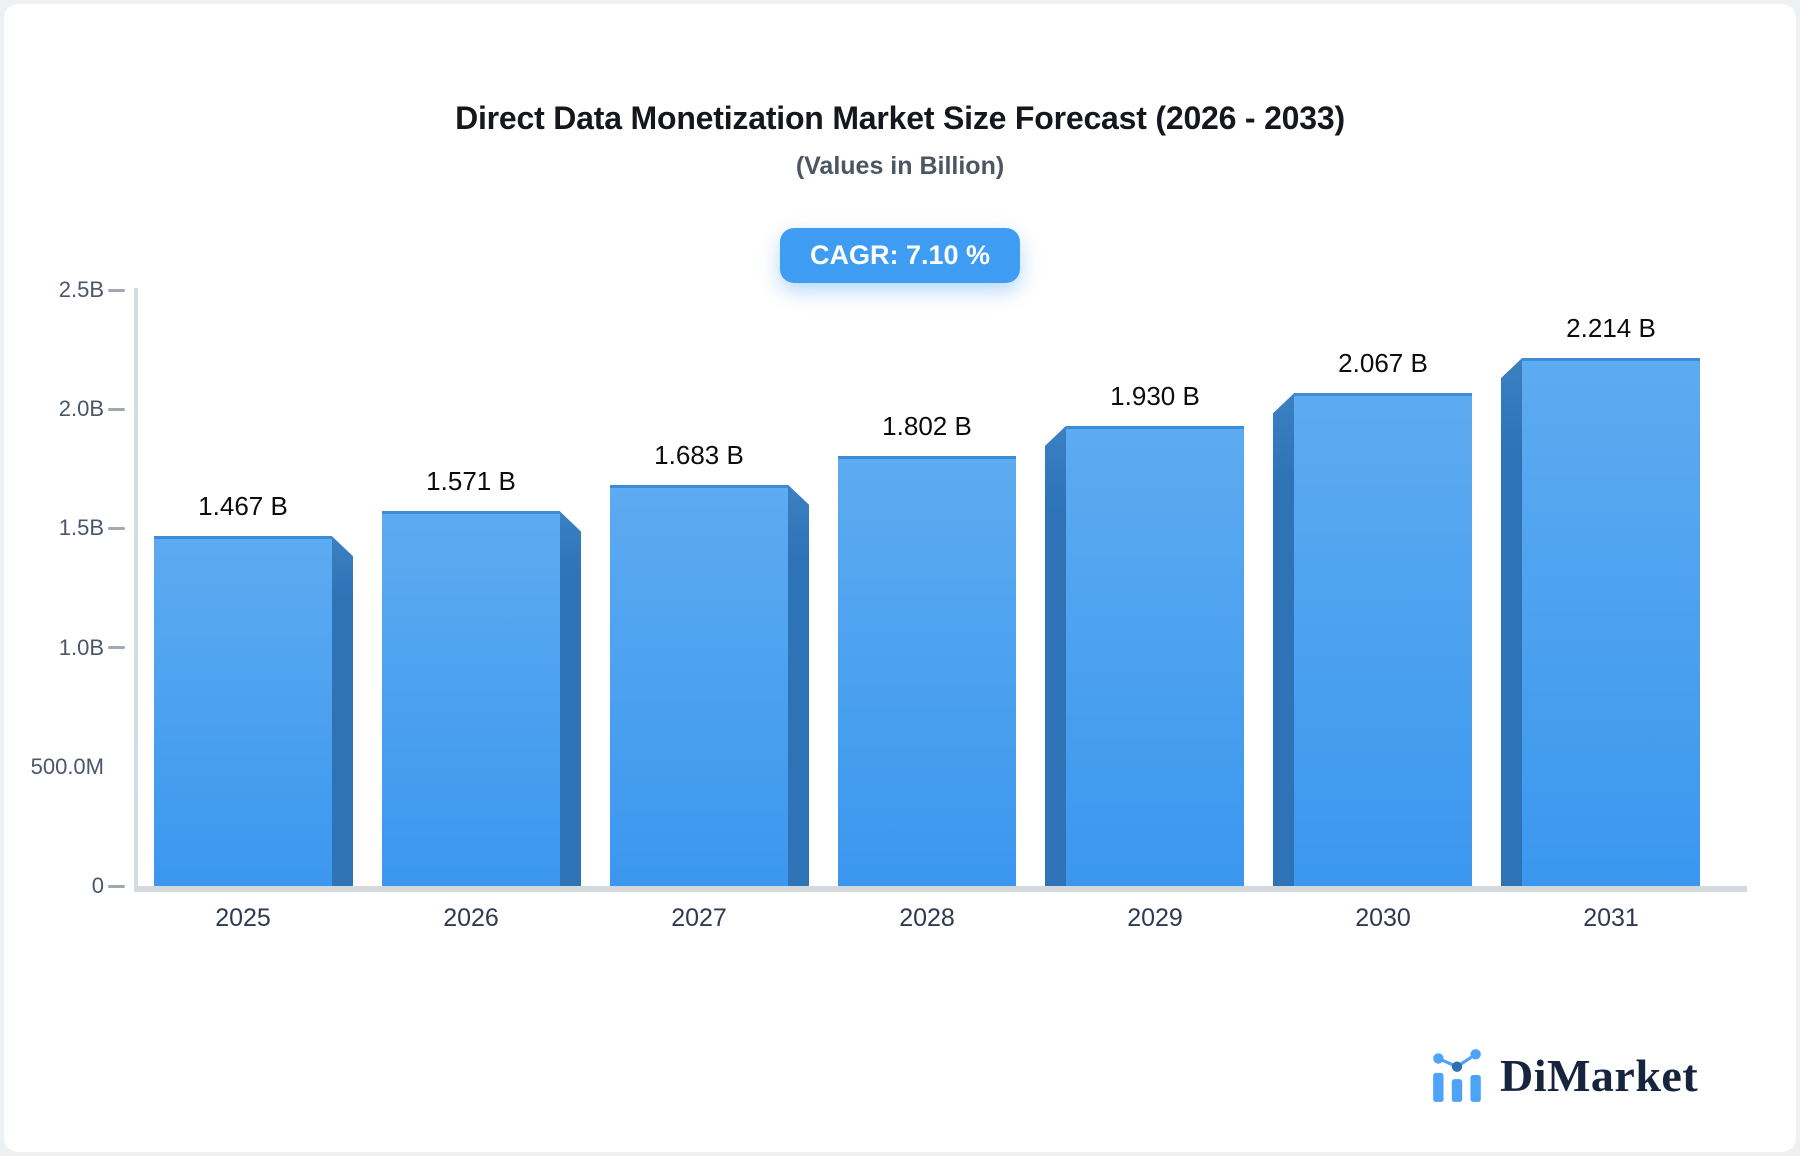 The image size is (1800, 1156). Describe the element at coordinates (1155, 395) in the screenshot. I see `bar-value-label-2029: 1.930 B` at that location.